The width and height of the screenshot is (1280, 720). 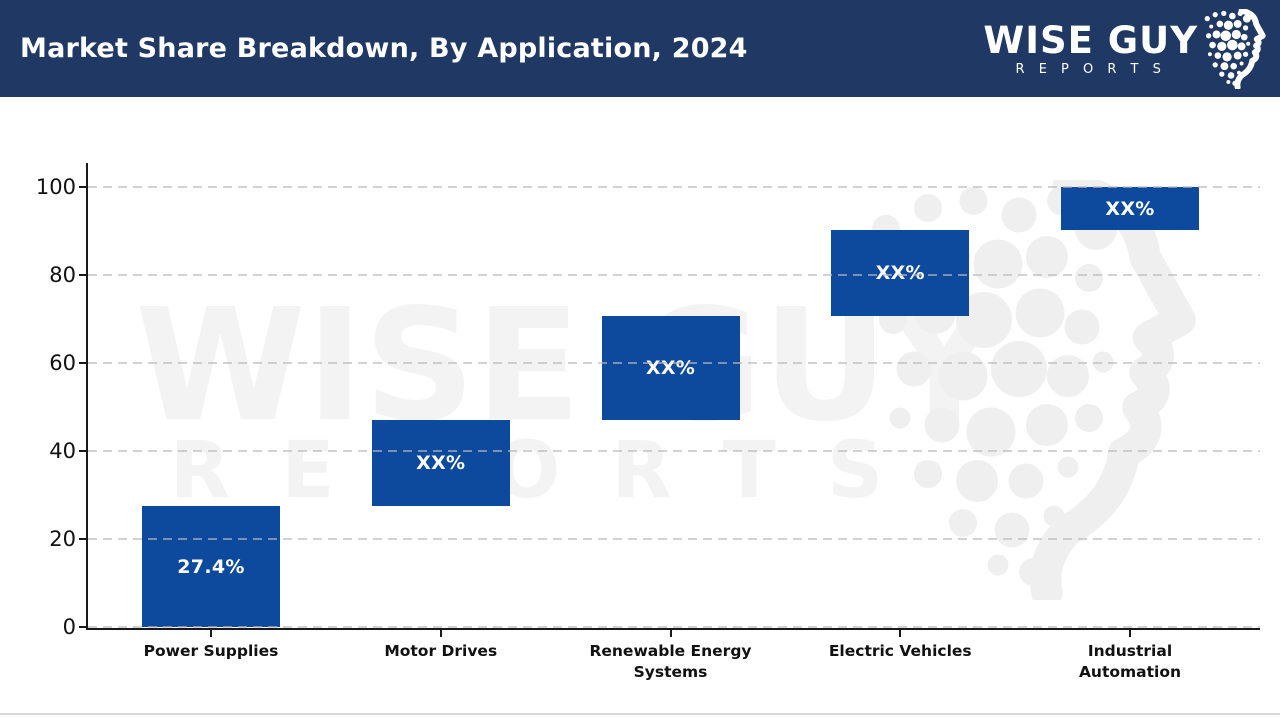 I want to click on y-tick-label-100: 100, so click(x=55, y=187).